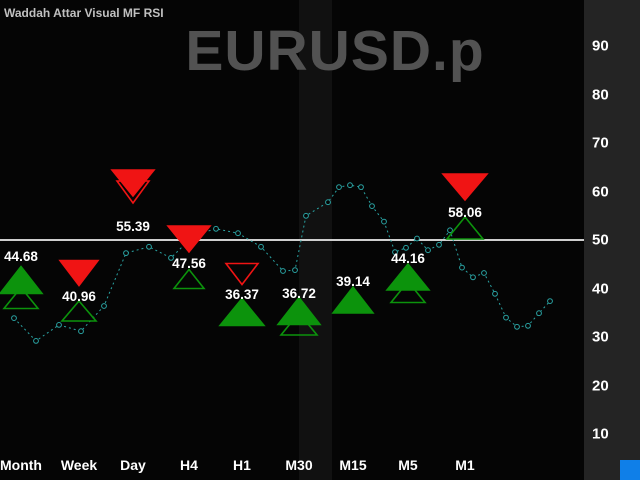 The height and width of the screenshot is (480, 640). What do you see at coordinates (21, 465) in the screenshot?
I see `timeframe-label-month: Month` at bounding box center [21, 465].